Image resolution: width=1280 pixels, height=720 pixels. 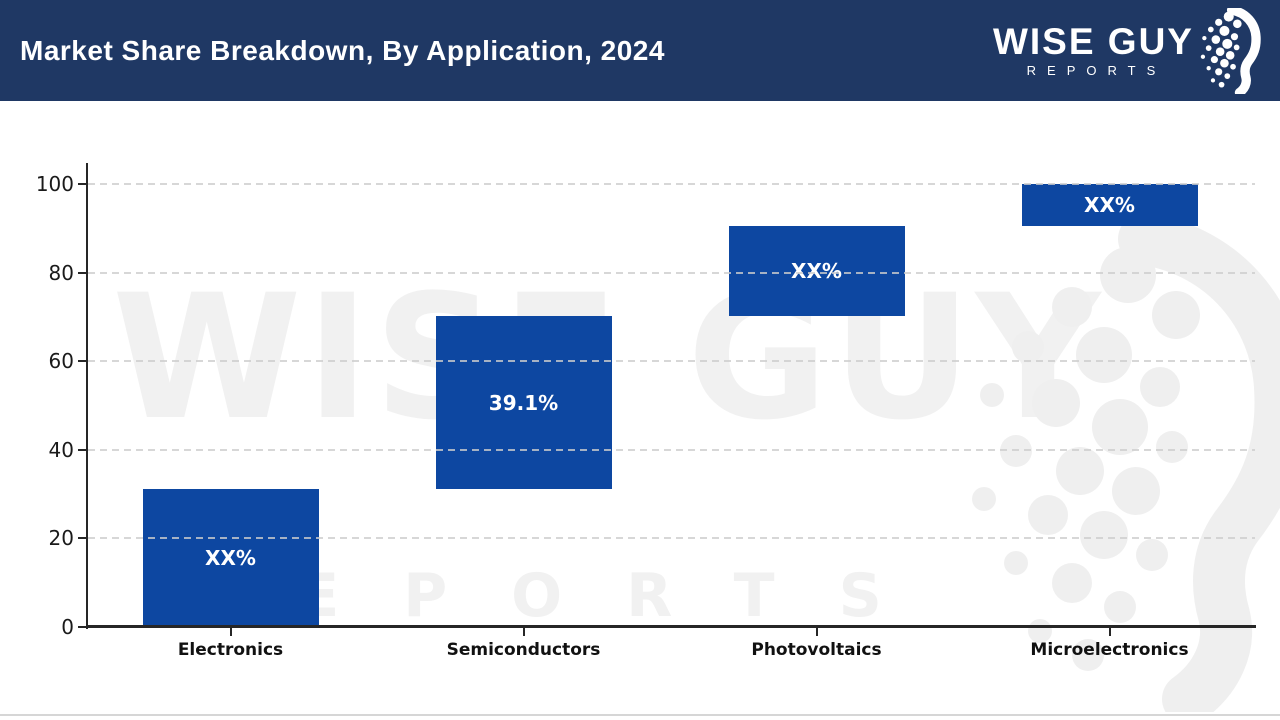 I want to click on bar-value-label-photovoltaics: XX%, so click(x=816, y=270).